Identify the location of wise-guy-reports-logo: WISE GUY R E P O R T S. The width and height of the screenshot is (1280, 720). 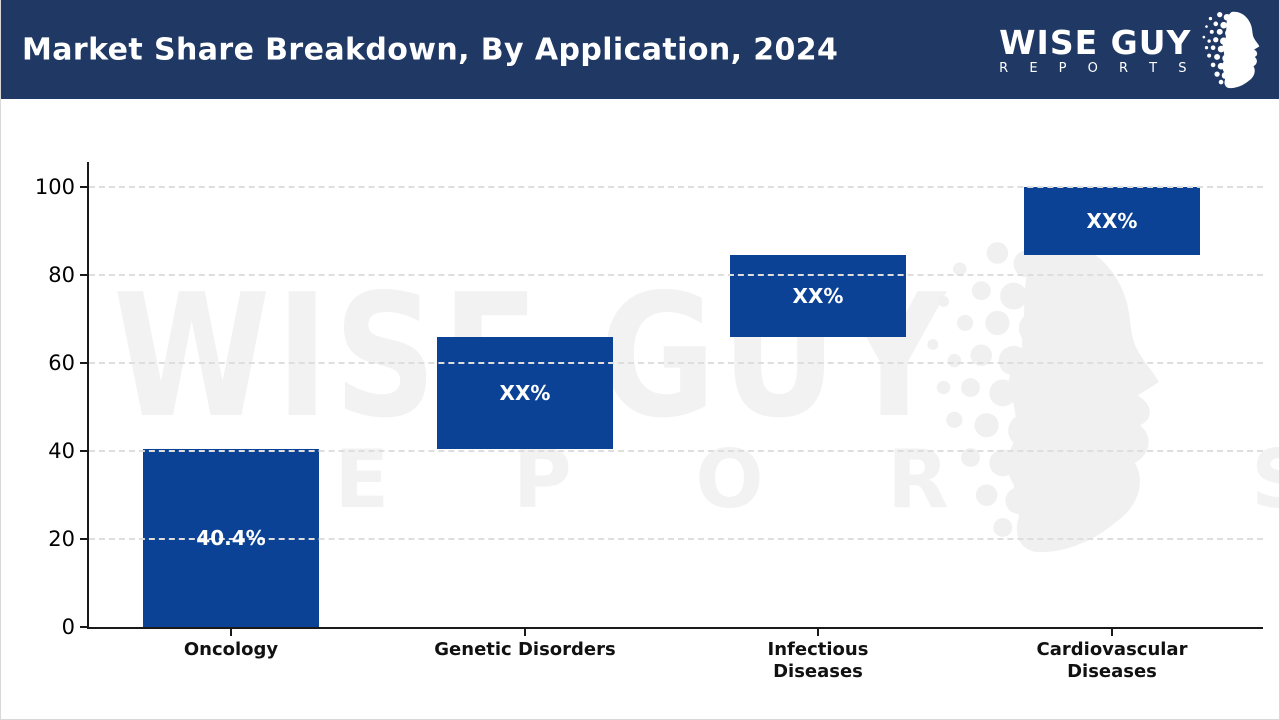
(1132, 51).